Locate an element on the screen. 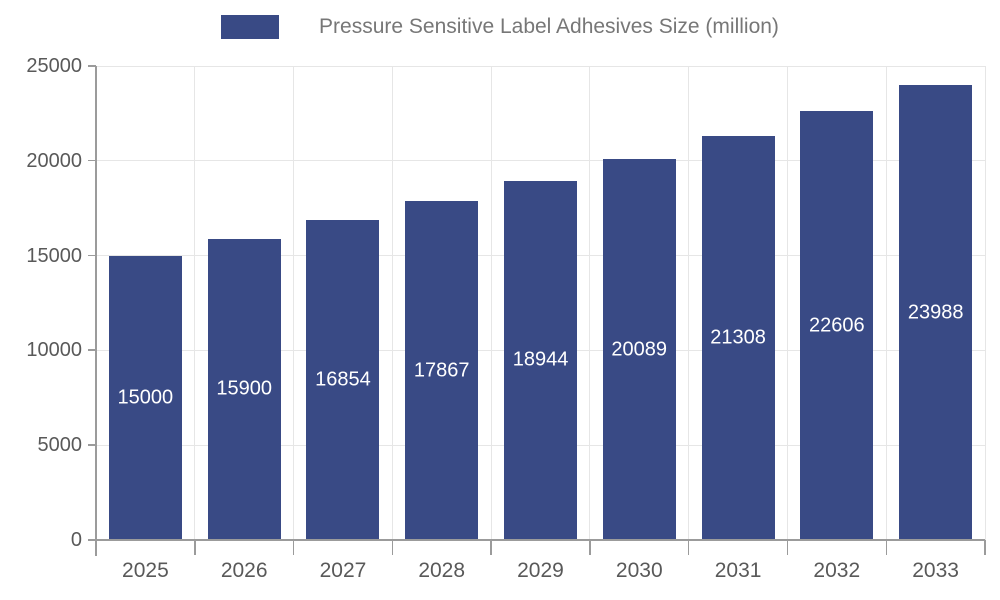 This screenshot has height=600, width=1000. y-axis-tick-label: 10000 is located at coordinates (54, 350).